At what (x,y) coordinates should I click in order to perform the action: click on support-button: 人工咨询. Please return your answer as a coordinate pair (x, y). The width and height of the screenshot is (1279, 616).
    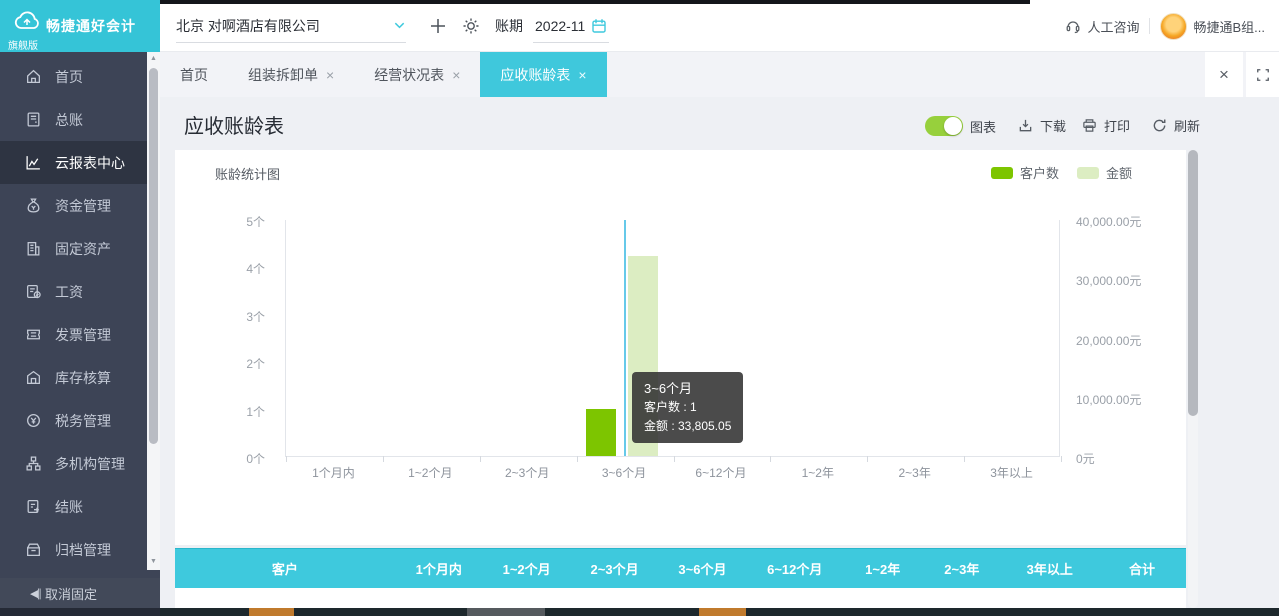
    Looking at the image, I should click on (1102, 26).